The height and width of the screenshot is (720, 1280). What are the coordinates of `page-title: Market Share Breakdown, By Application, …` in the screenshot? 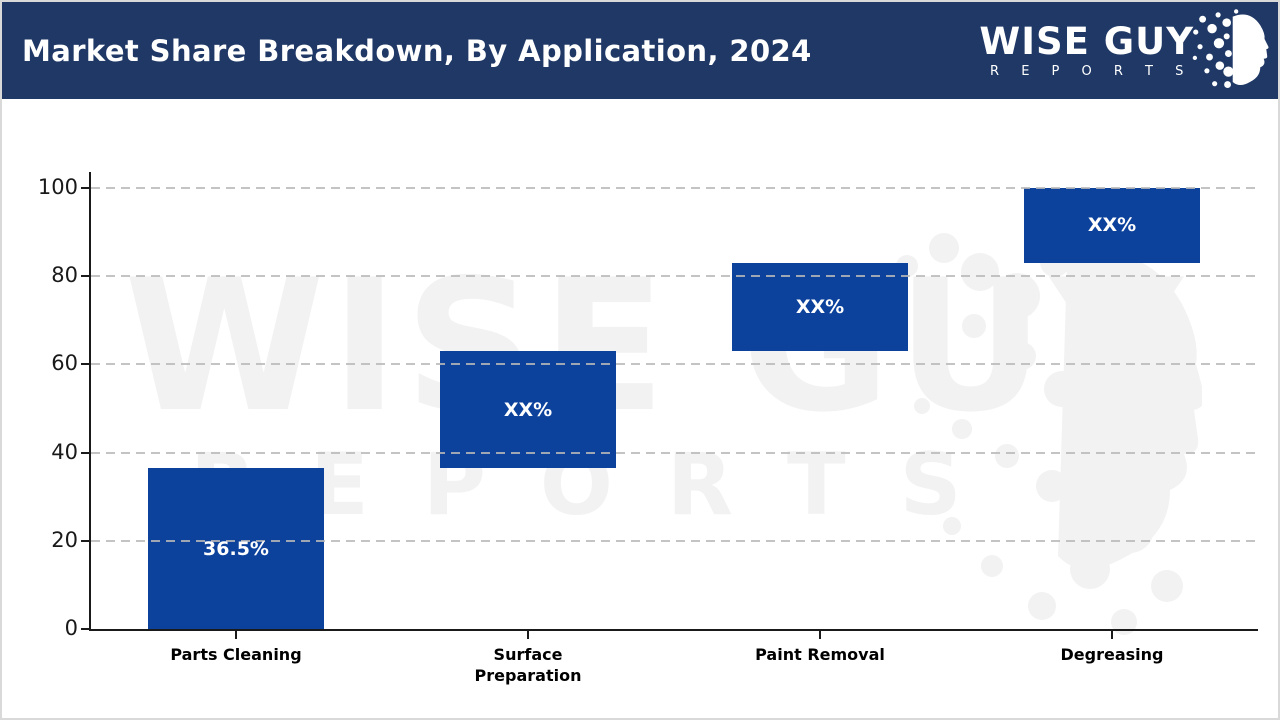 It's located at (417, 50).